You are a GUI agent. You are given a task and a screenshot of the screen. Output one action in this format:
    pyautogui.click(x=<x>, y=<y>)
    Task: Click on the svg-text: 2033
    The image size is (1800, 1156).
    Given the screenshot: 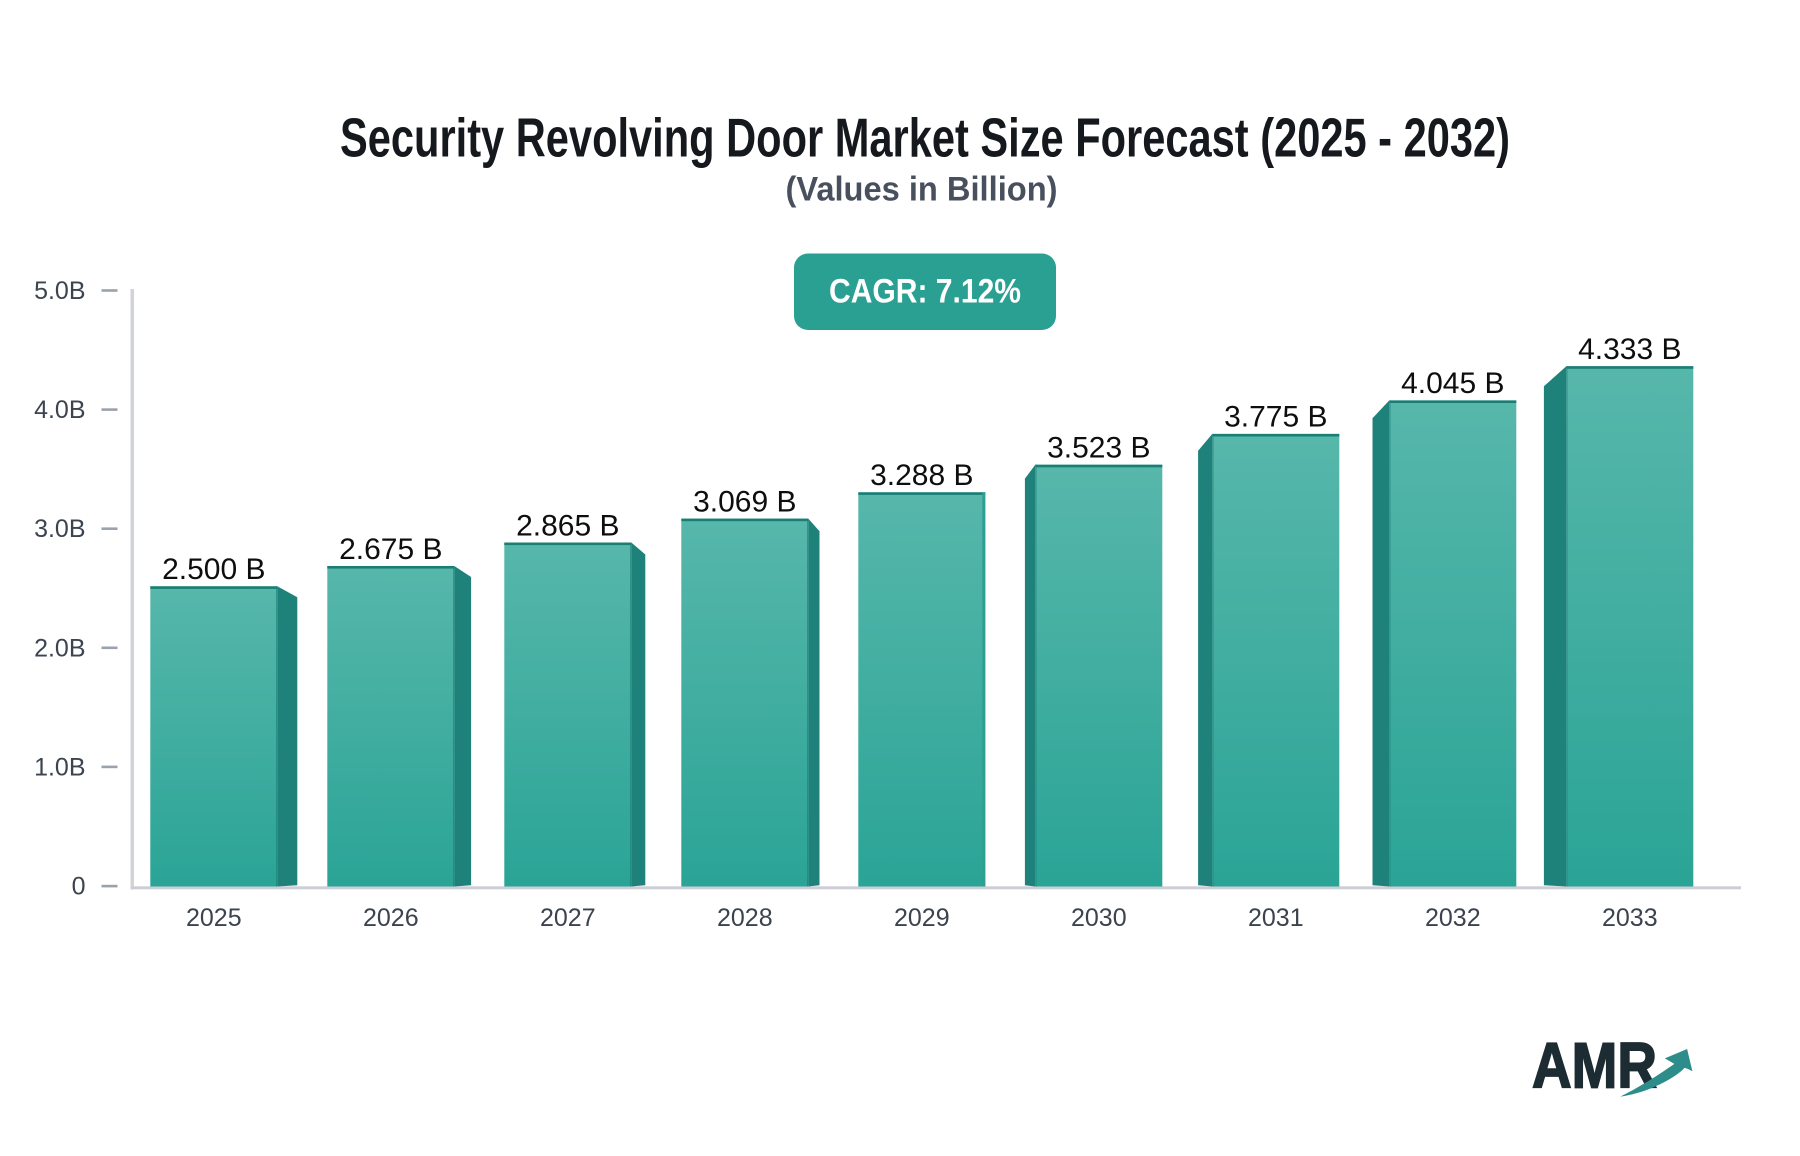 What is the action you would take?
    pyautogui.click(x=1630, y=918)
    